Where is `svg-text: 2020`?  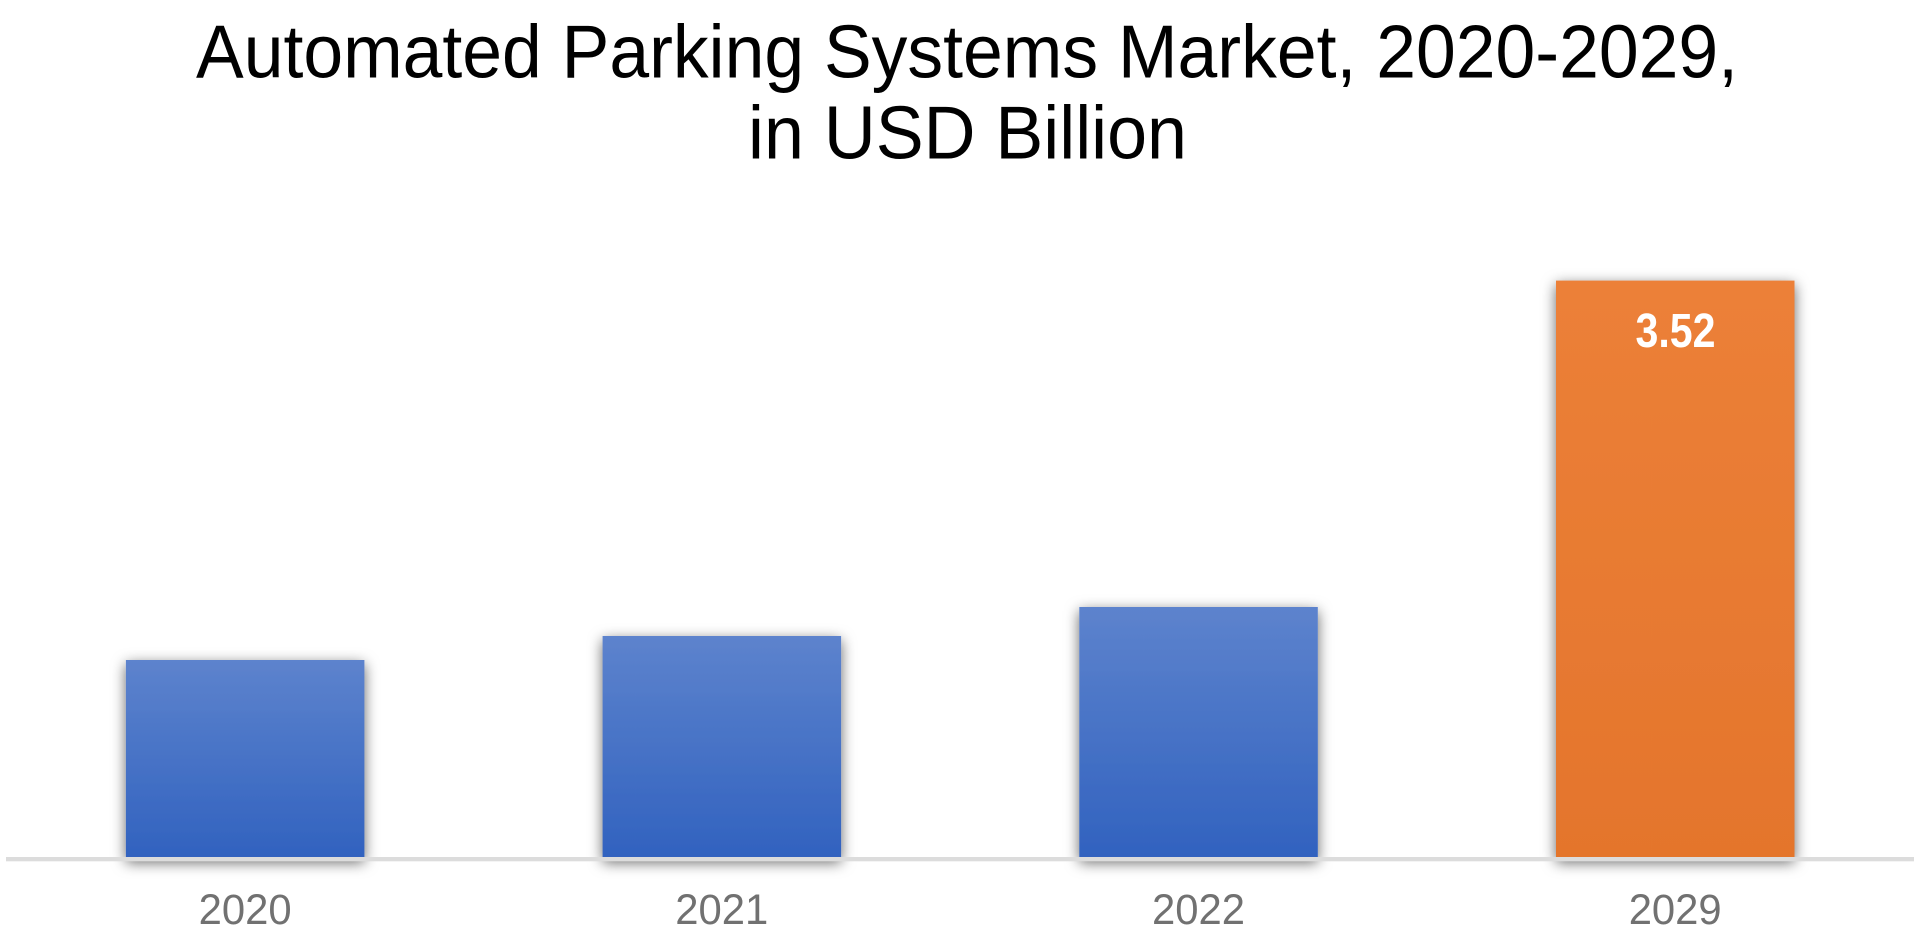 svg-text: 2020 is located at coordinates (245, 910).